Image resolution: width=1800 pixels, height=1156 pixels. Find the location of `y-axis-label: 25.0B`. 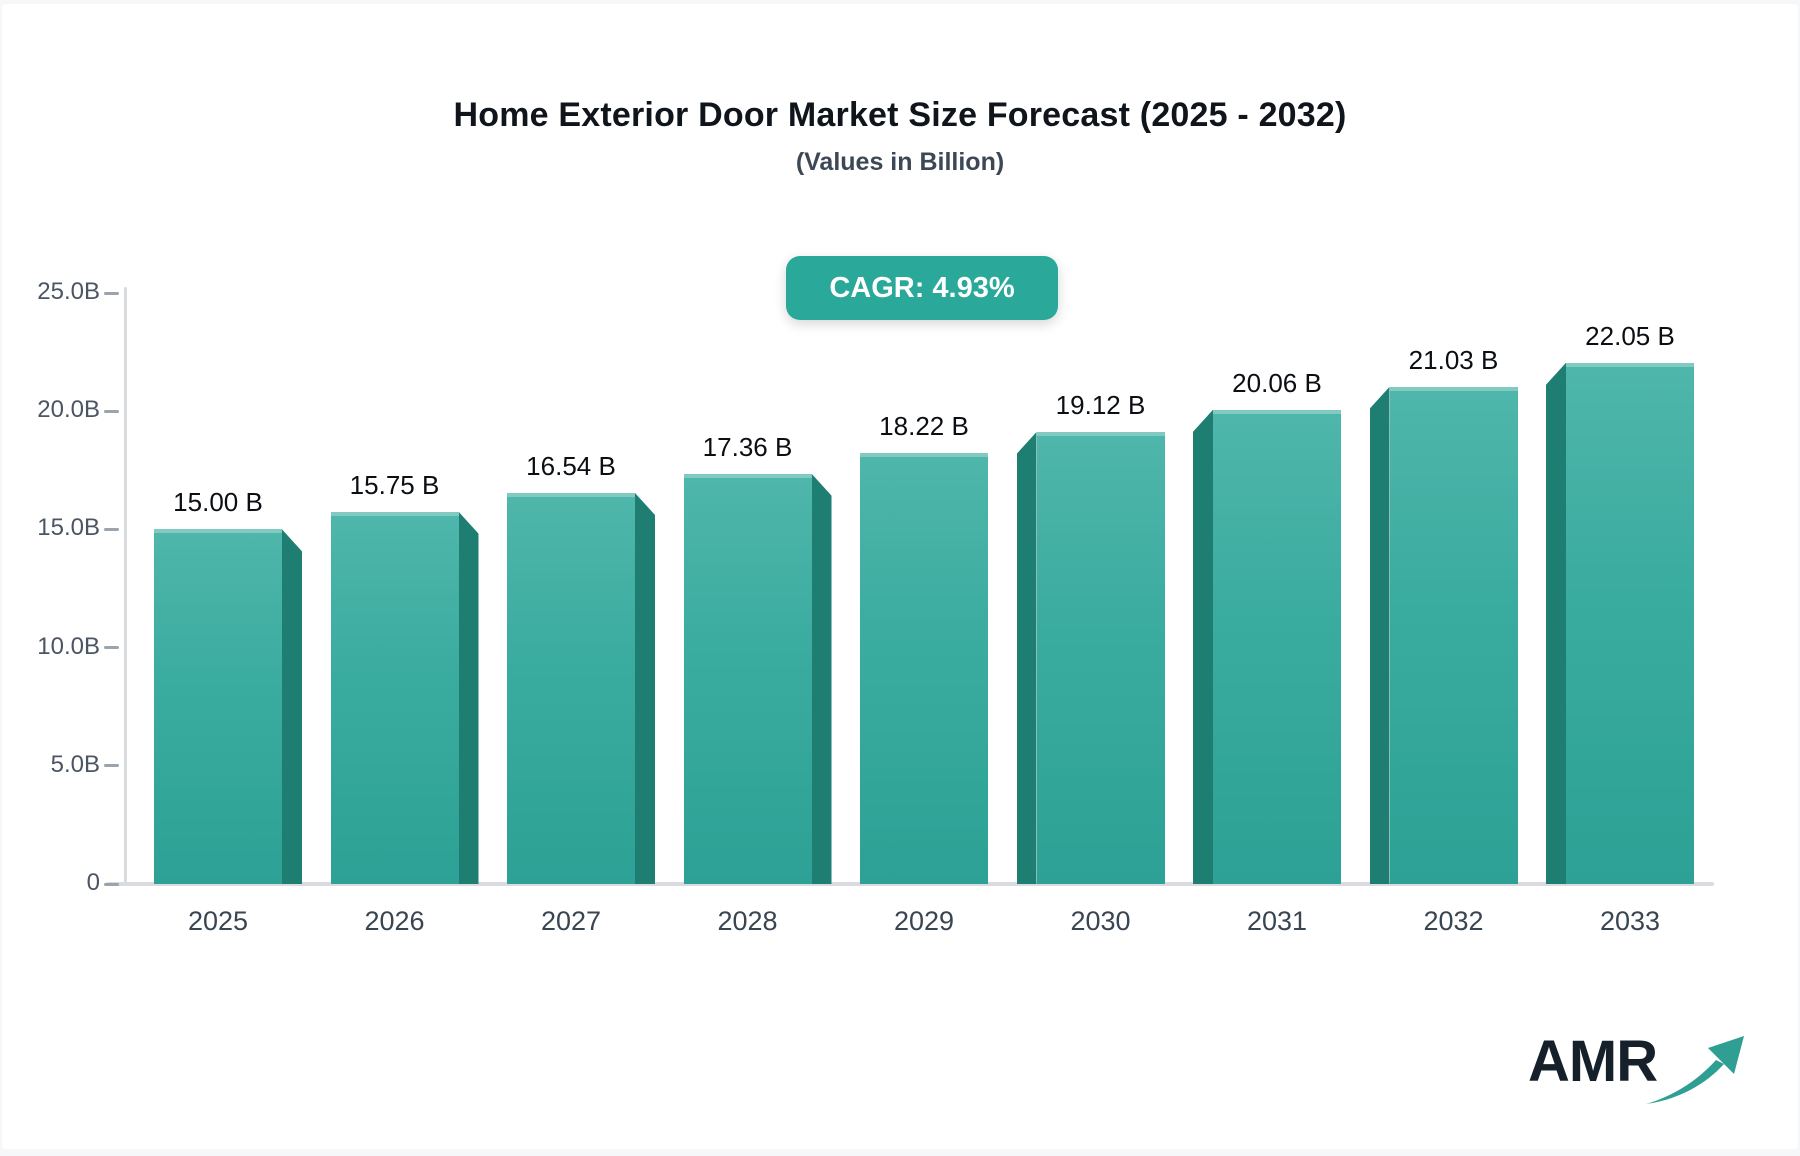

y-axis-label: 25.0B is located at coordinates (68, 291).